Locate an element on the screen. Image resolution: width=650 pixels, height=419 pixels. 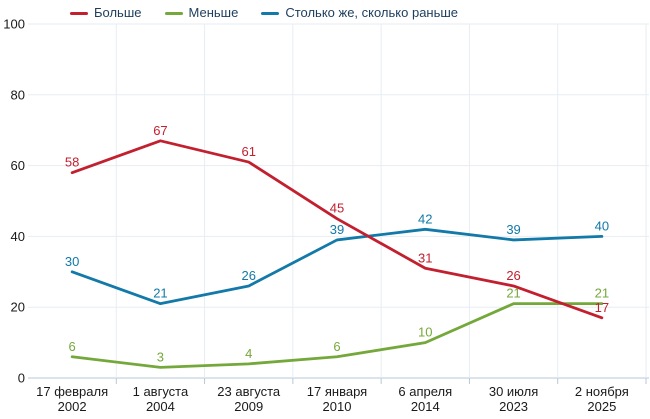
y-tick-label: 20 is located at coordinates (18, 307).